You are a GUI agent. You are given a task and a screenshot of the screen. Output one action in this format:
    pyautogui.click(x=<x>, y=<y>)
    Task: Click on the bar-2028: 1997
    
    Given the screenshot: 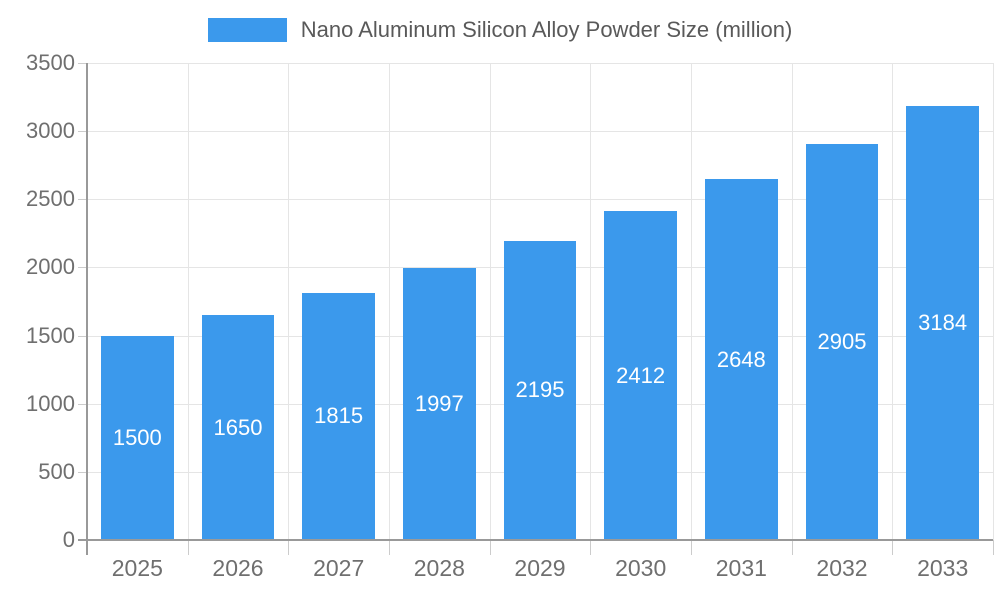 What is the action you would take?
    pyautogui.click(x=439, y=403)
    